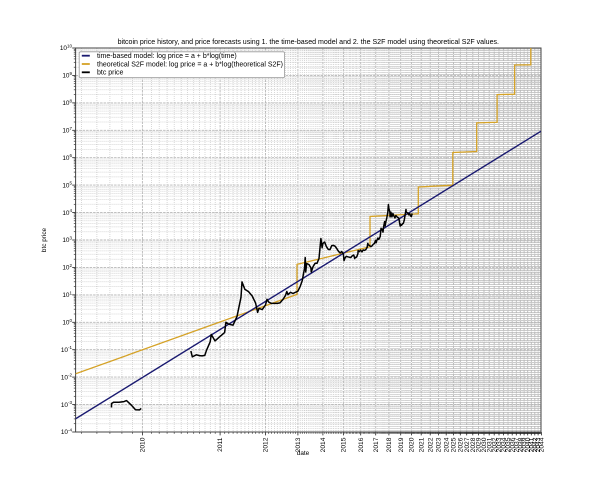 The height and width of the screenshot is (485, 600). What do you see at coordinates (430, 444) in the screenshot?
I see `svg-text: 2022` at bounding box center [430, 444].